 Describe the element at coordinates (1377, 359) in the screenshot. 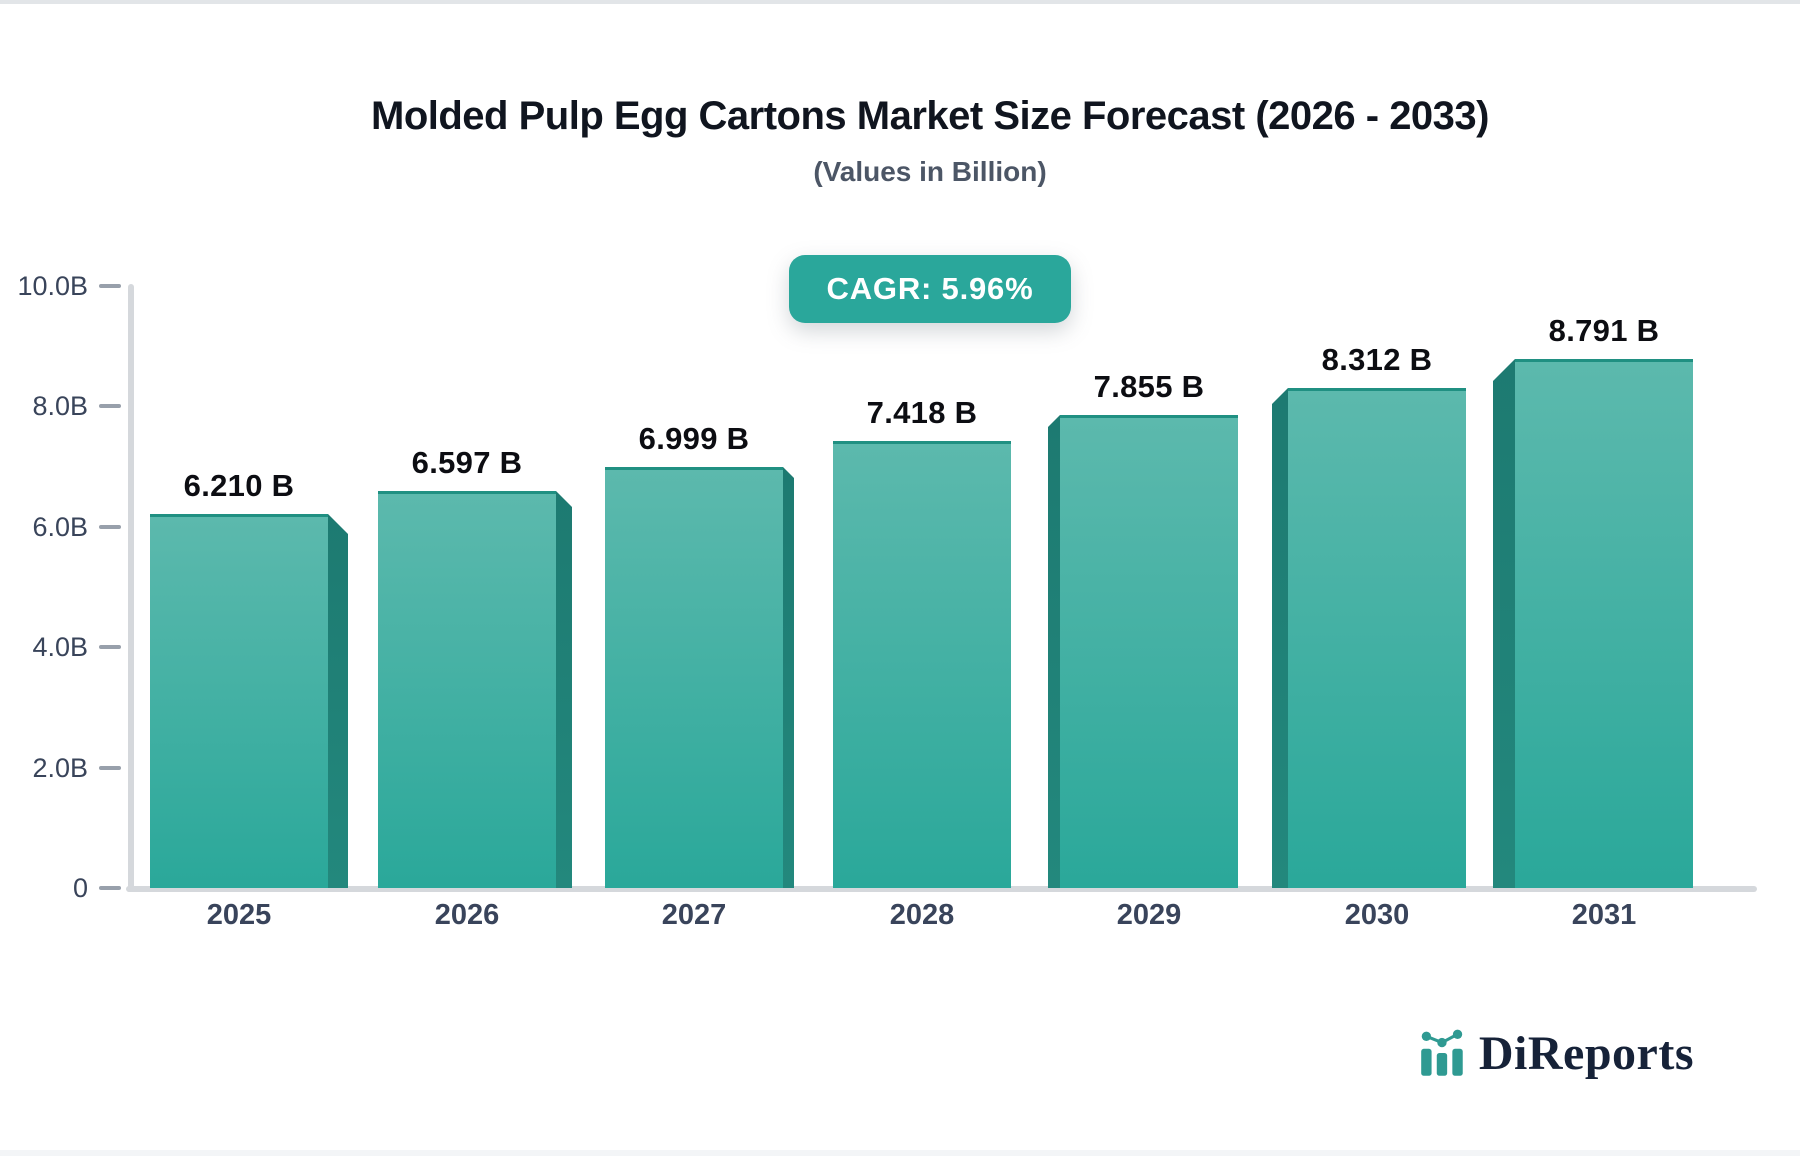

I see `bar-value-label-2030: 8.312 B` at that location.